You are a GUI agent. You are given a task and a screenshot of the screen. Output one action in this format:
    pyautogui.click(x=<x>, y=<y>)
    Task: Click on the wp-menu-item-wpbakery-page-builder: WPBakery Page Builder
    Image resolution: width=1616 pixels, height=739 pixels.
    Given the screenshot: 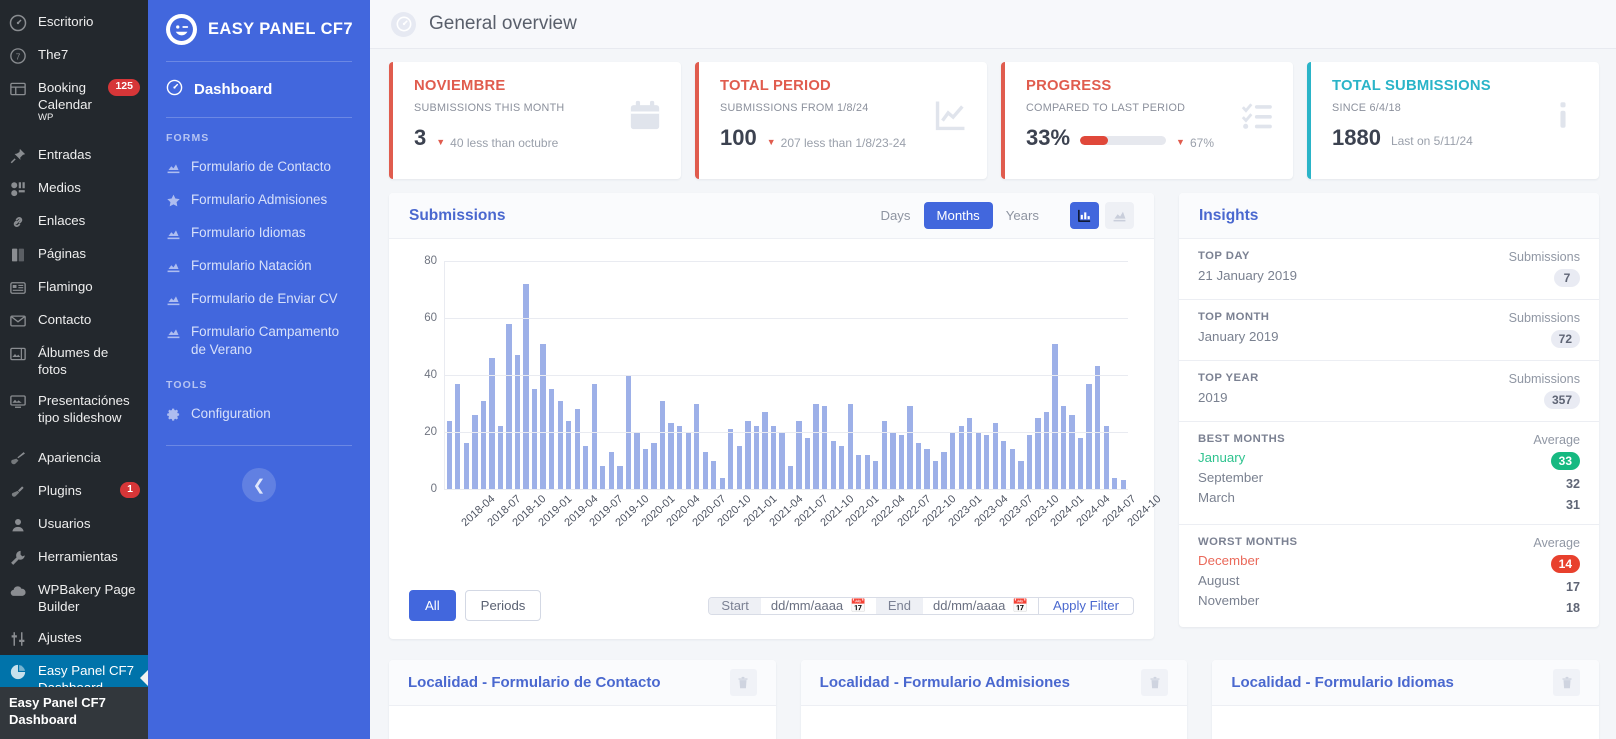 What is the action you would take?
    pyautogui.click(x=74, y=598)
    